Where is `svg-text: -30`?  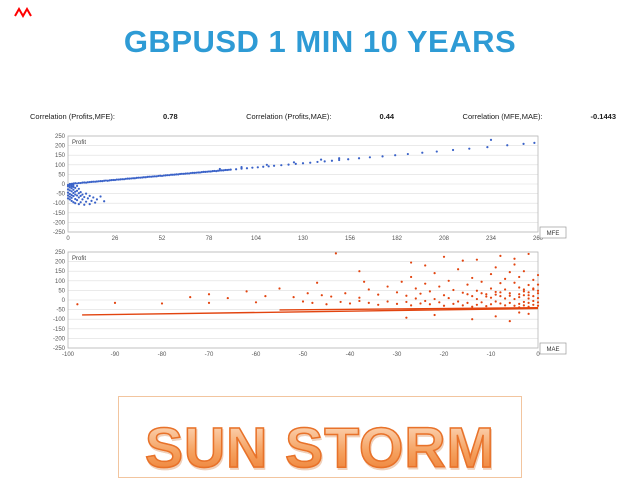 svg-text: -30 is located at coordinates (397, 355).